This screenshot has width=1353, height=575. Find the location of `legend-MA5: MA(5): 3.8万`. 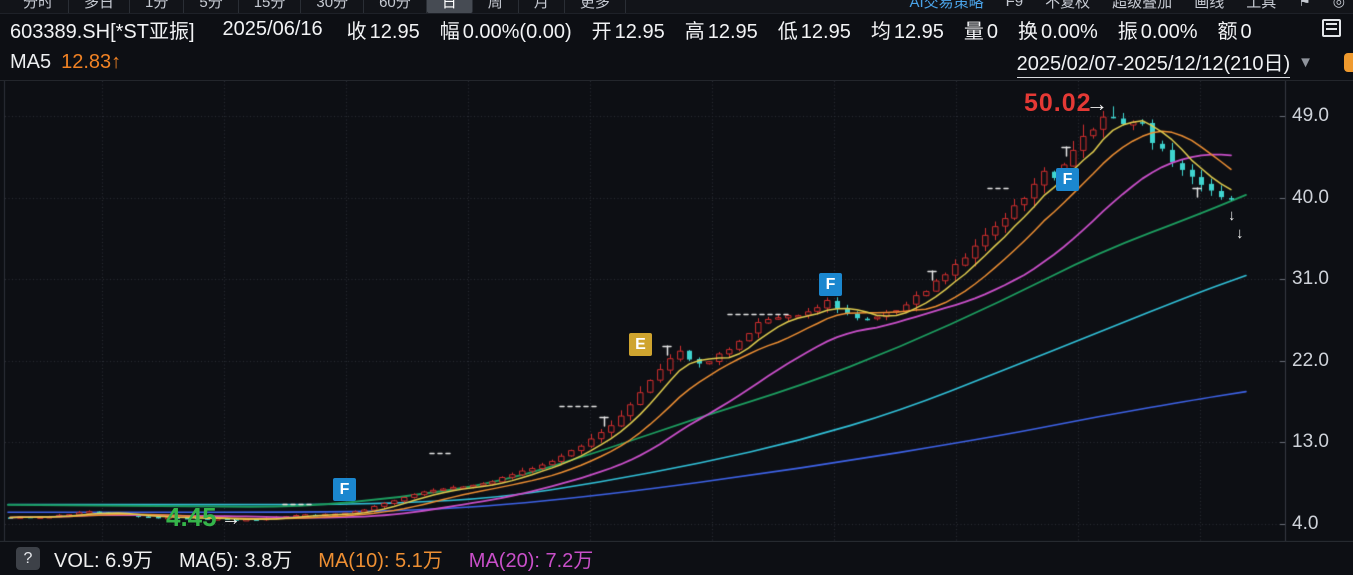

legend-MA5: MA(5): 3.8万 is located at coordinates (235, 561).